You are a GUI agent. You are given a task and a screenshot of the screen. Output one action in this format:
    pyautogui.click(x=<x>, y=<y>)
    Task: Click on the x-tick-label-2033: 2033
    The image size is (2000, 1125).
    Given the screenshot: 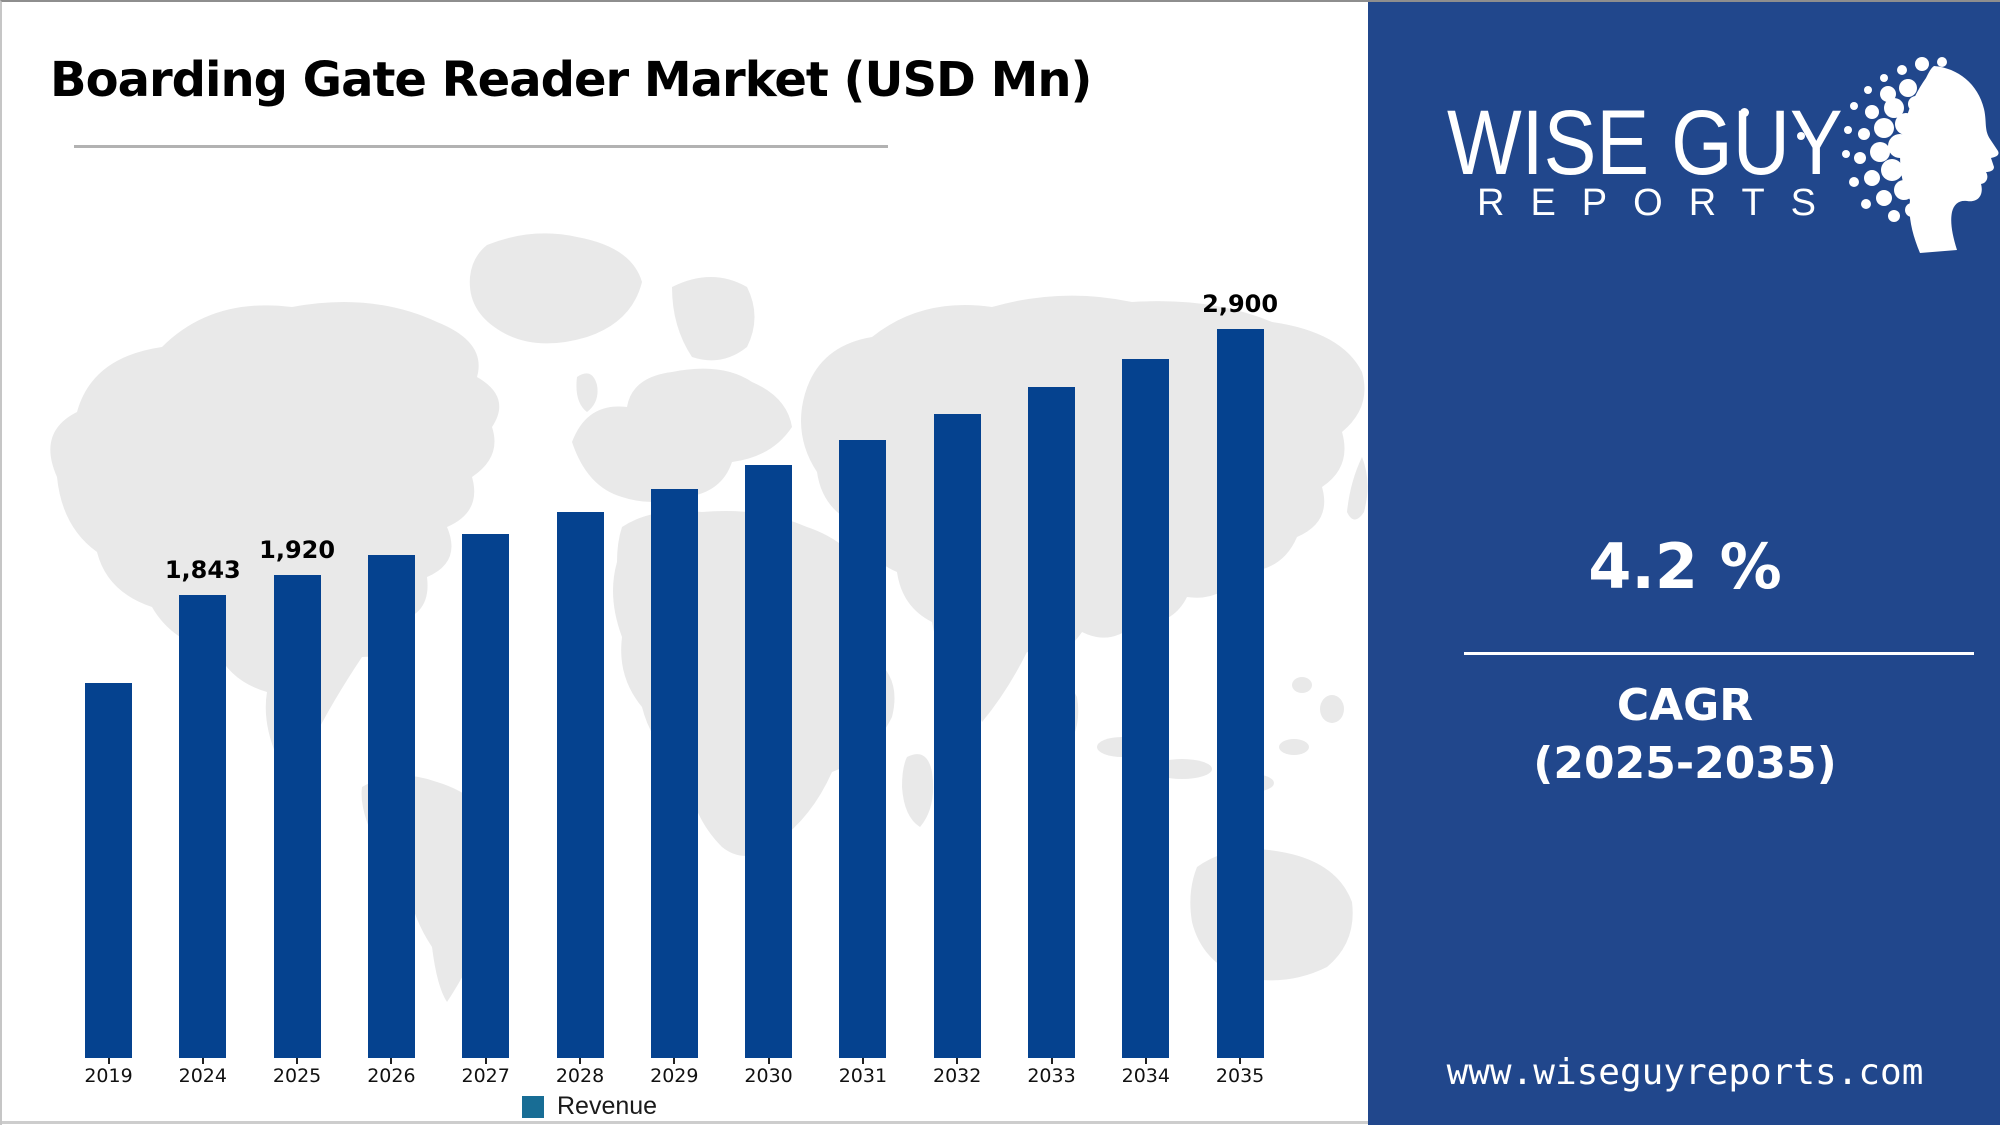 What is the action you would take?
    pyautogui.click(x=1051, y=1076)
    